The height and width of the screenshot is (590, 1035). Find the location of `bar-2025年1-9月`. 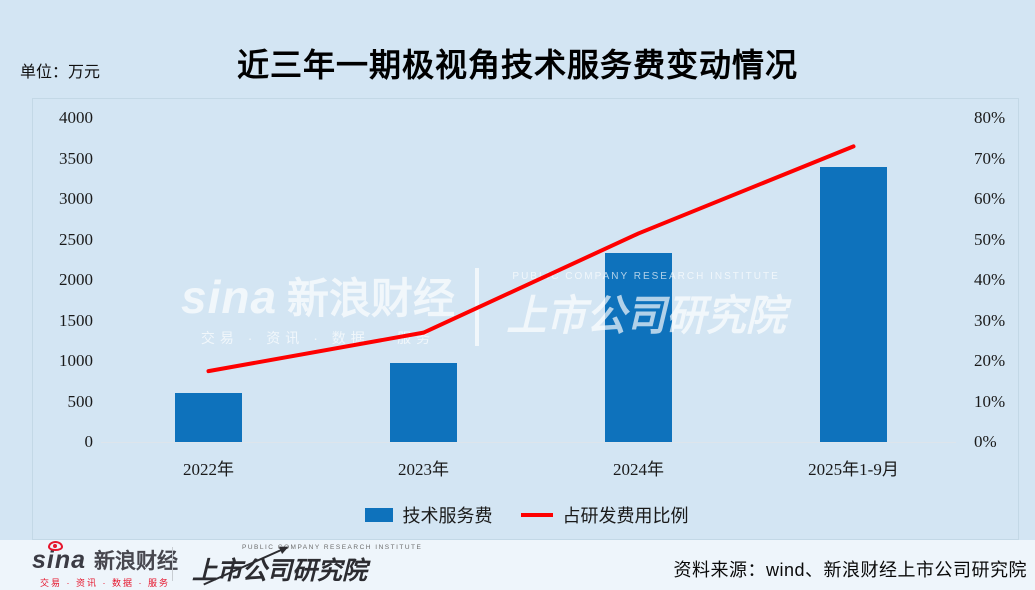

bar-2025年1-9月 is located at coordinates (853, 304).